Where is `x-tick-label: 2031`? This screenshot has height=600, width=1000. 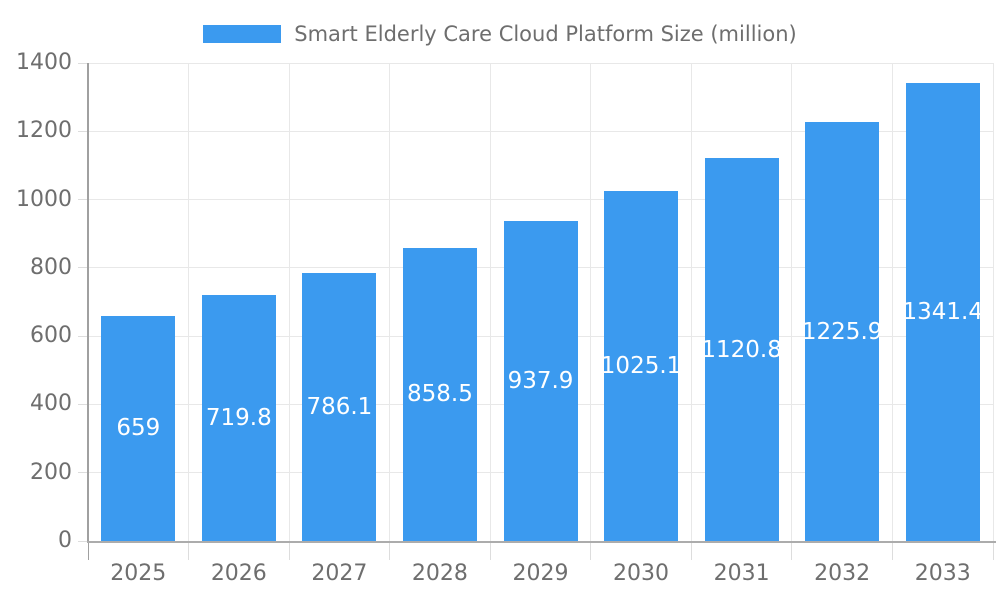
x-tick-label: 2031 is located at coordinates (741, 573).